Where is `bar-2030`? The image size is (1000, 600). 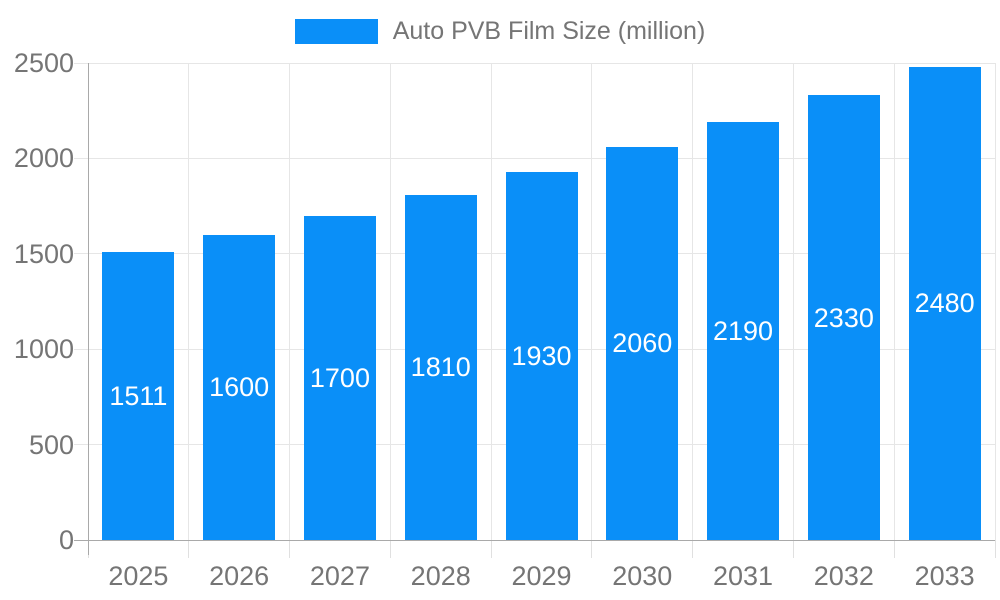
bar-2030 is located at coordinates (642, 343).